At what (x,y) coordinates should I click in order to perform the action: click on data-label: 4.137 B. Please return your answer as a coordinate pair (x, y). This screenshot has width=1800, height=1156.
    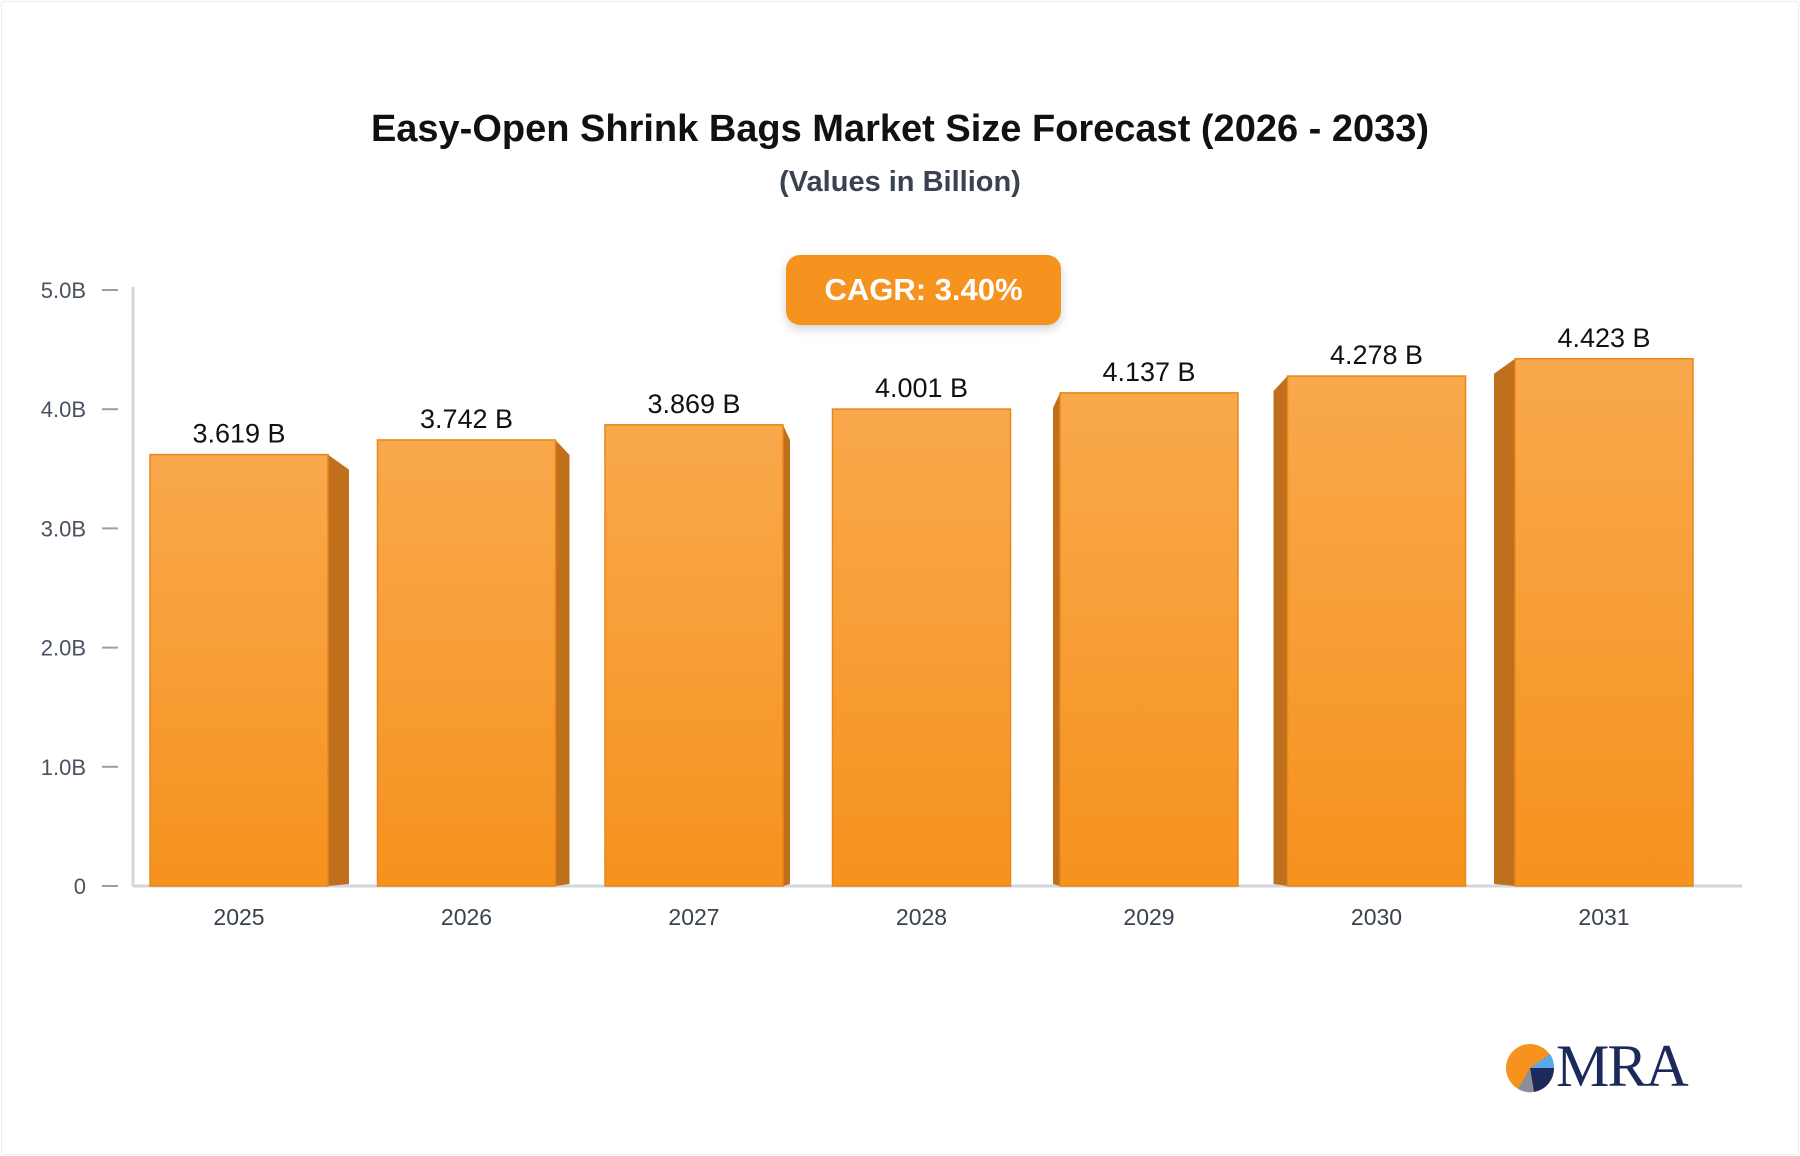
    Looking at the image, I should click on (1148, 372).